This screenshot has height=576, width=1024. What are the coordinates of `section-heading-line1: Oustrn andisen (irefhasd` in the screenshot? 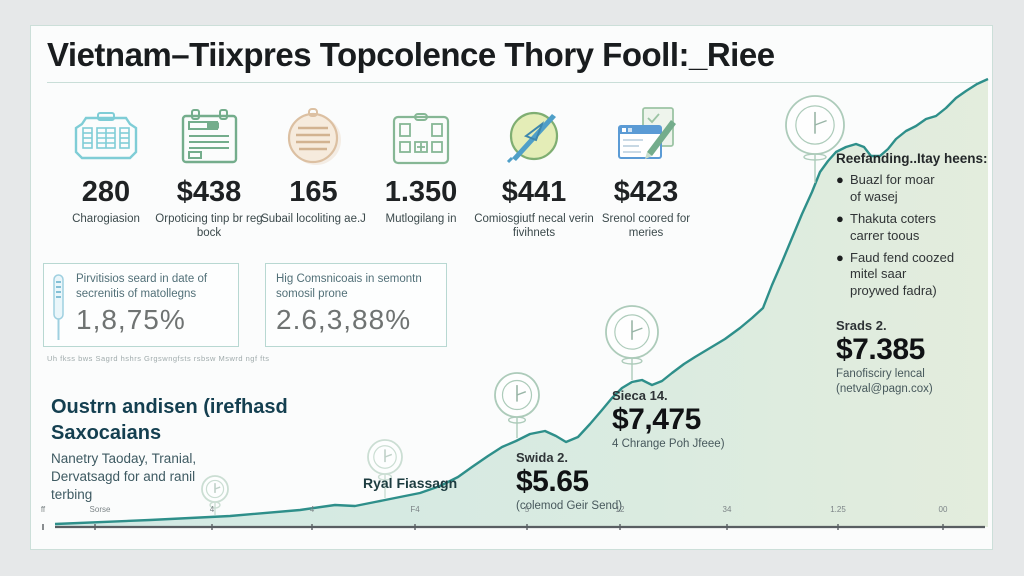 It's located at (169, 407).